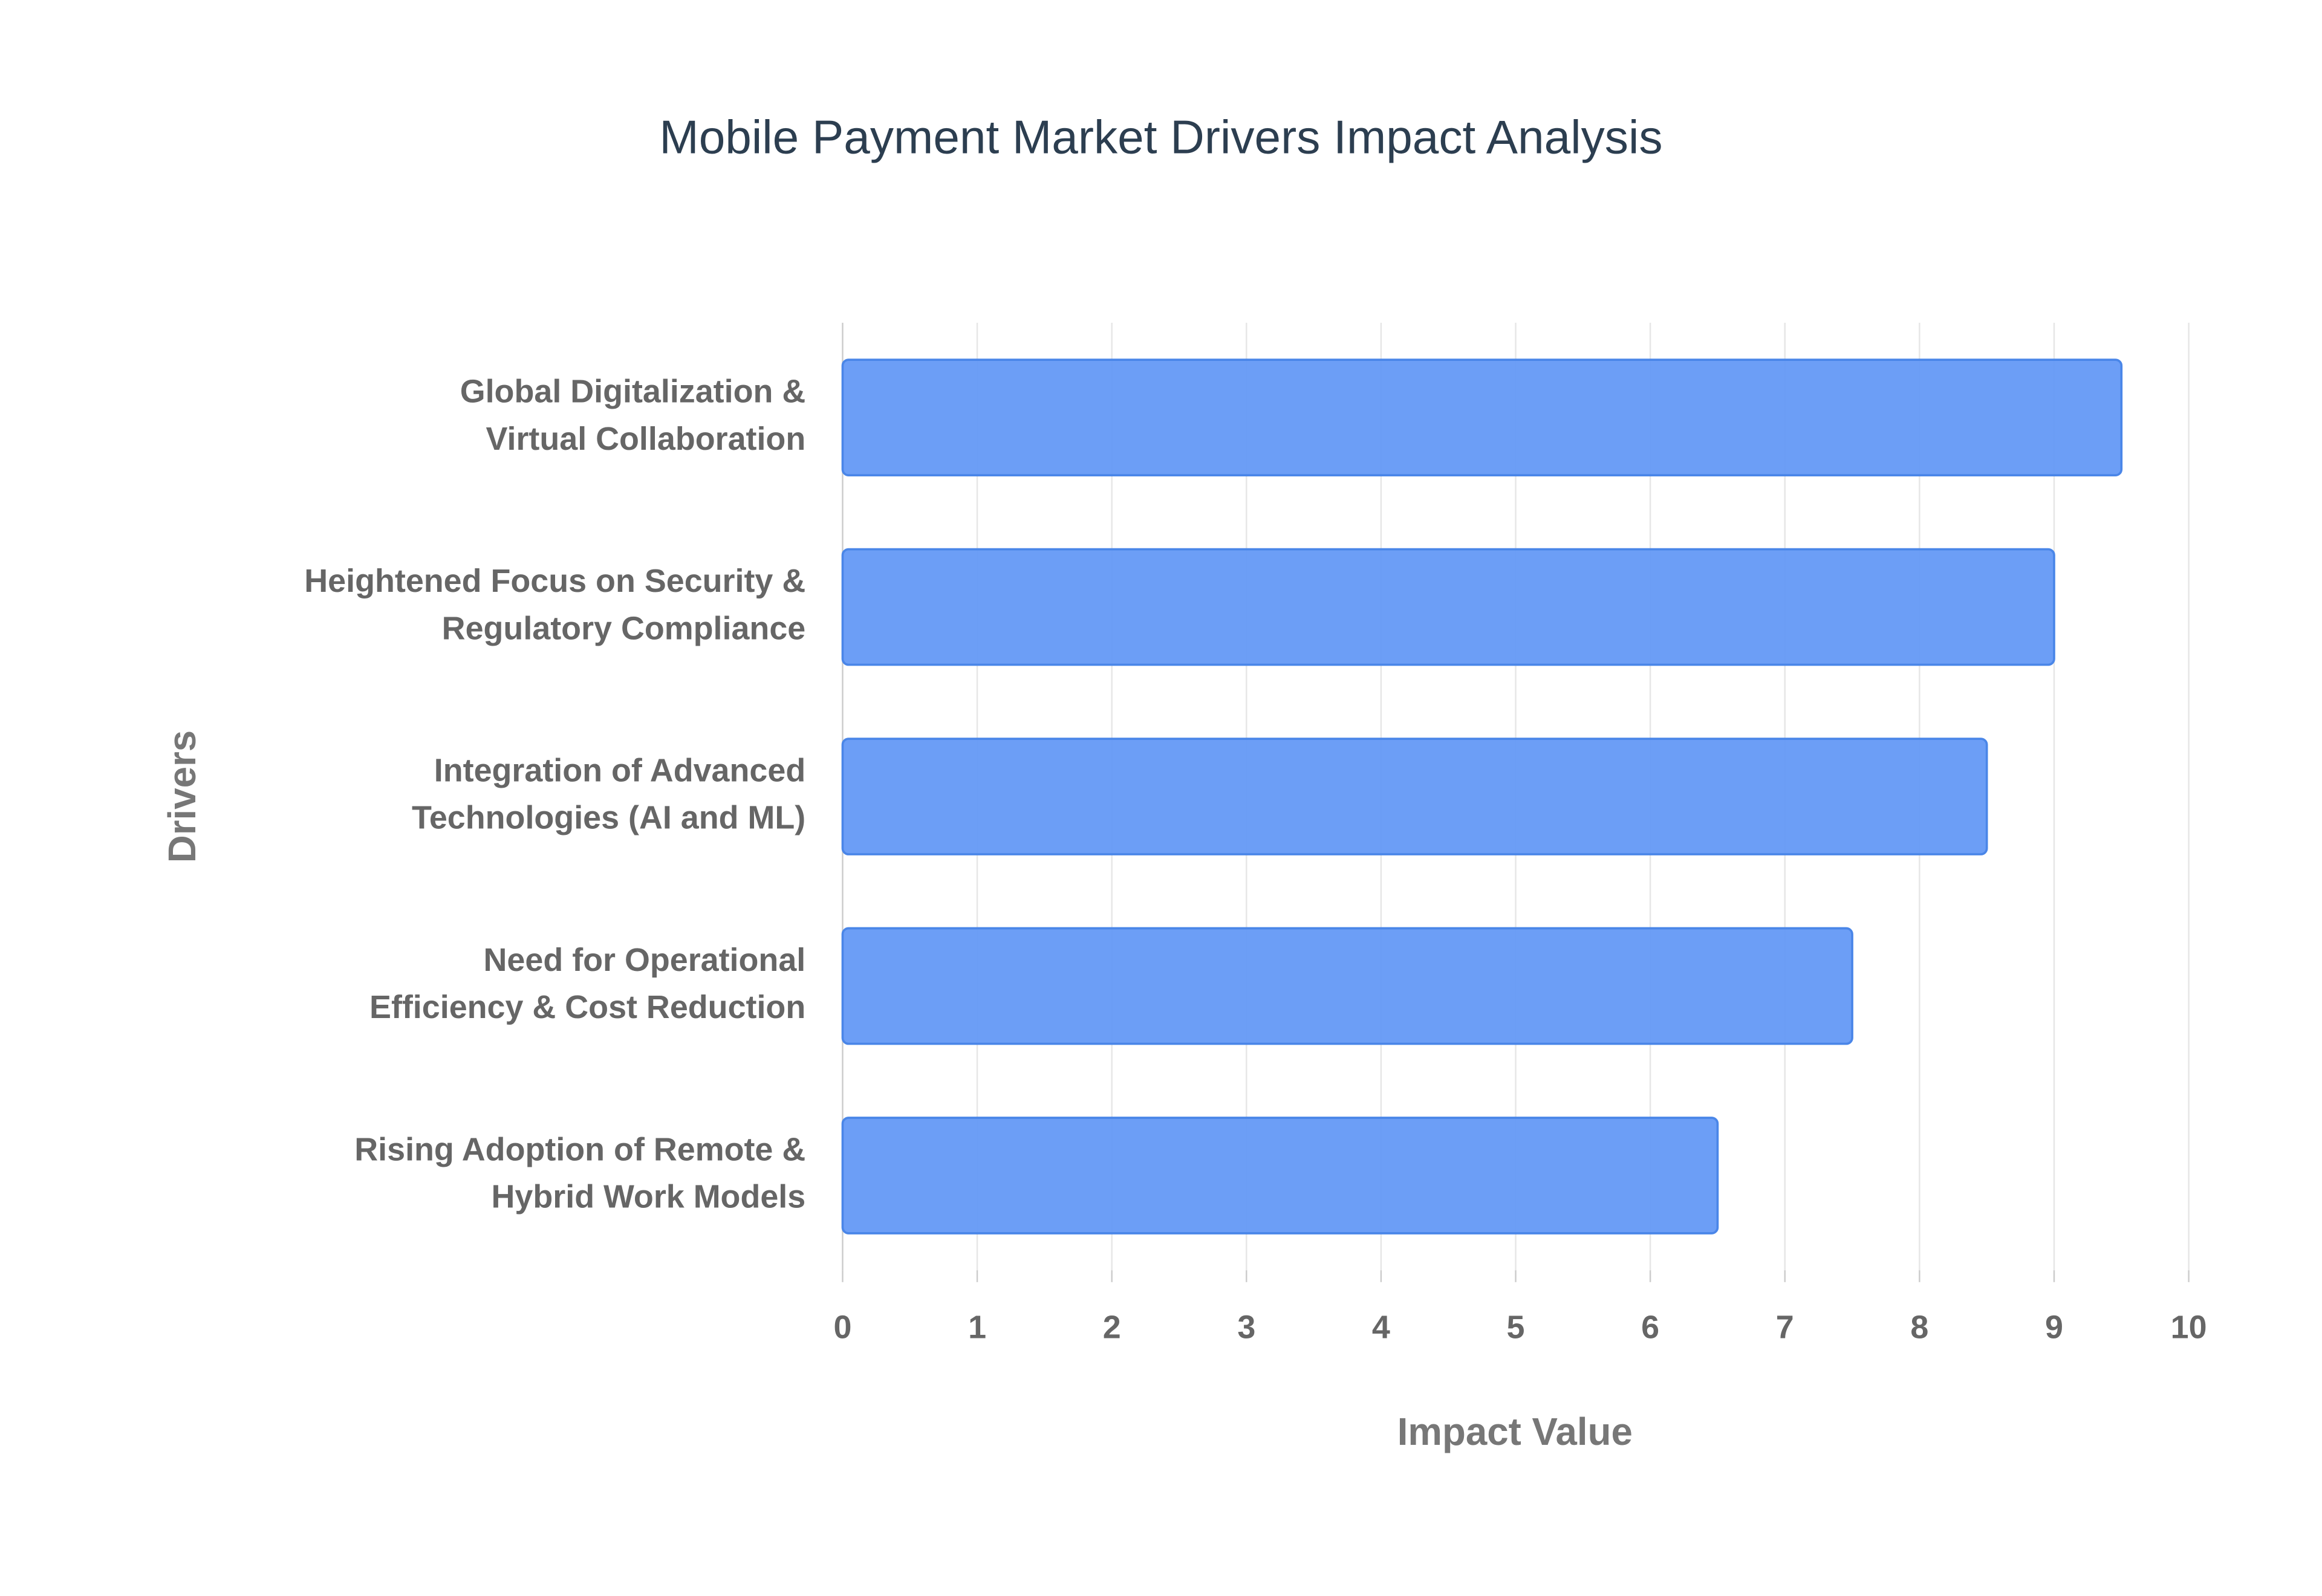  Describe the element at coordinates (1381, 1327) in the screenshot. I see `x-tick-label: 4` at that location.